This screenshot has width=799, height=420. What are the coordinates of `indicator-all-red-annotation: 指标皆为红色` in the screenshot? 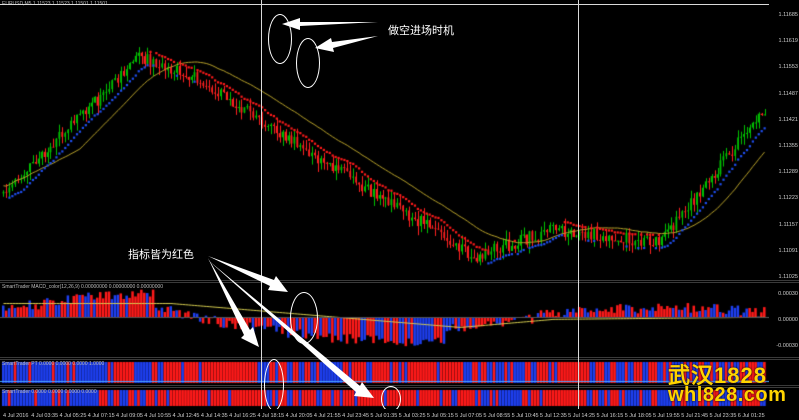 It's located at (161, 255).